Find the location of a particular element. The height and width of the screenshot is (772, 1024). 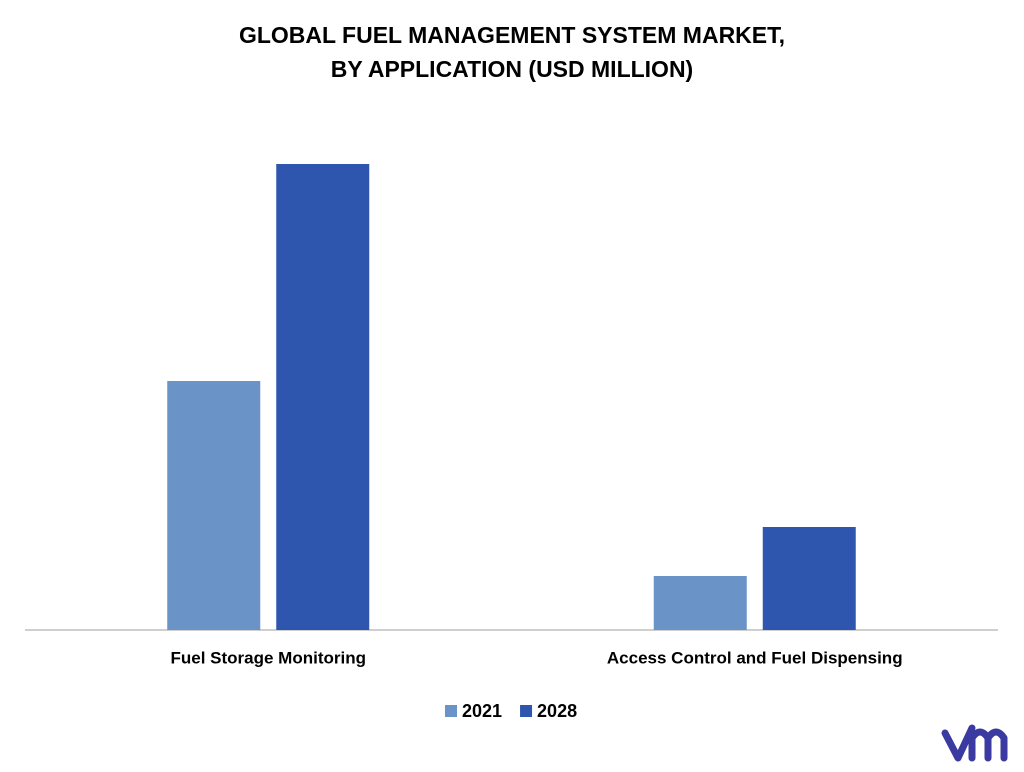

x-tick-label: Access Control and Fuel Dispensing is located at coordinates (755, 657).